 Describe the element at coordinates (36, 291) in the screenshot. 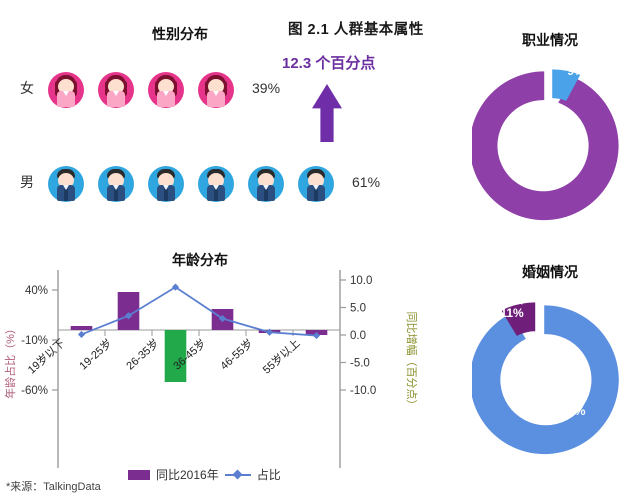

I see `age-chart-left-tick-label: 40%` at that location.